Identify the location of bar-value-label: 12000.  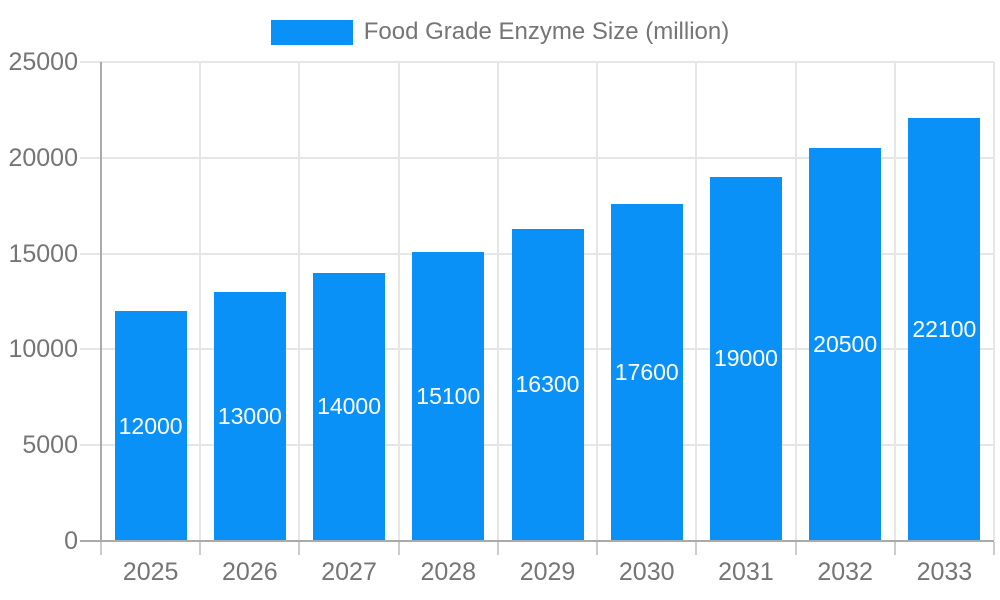
(150, 425).